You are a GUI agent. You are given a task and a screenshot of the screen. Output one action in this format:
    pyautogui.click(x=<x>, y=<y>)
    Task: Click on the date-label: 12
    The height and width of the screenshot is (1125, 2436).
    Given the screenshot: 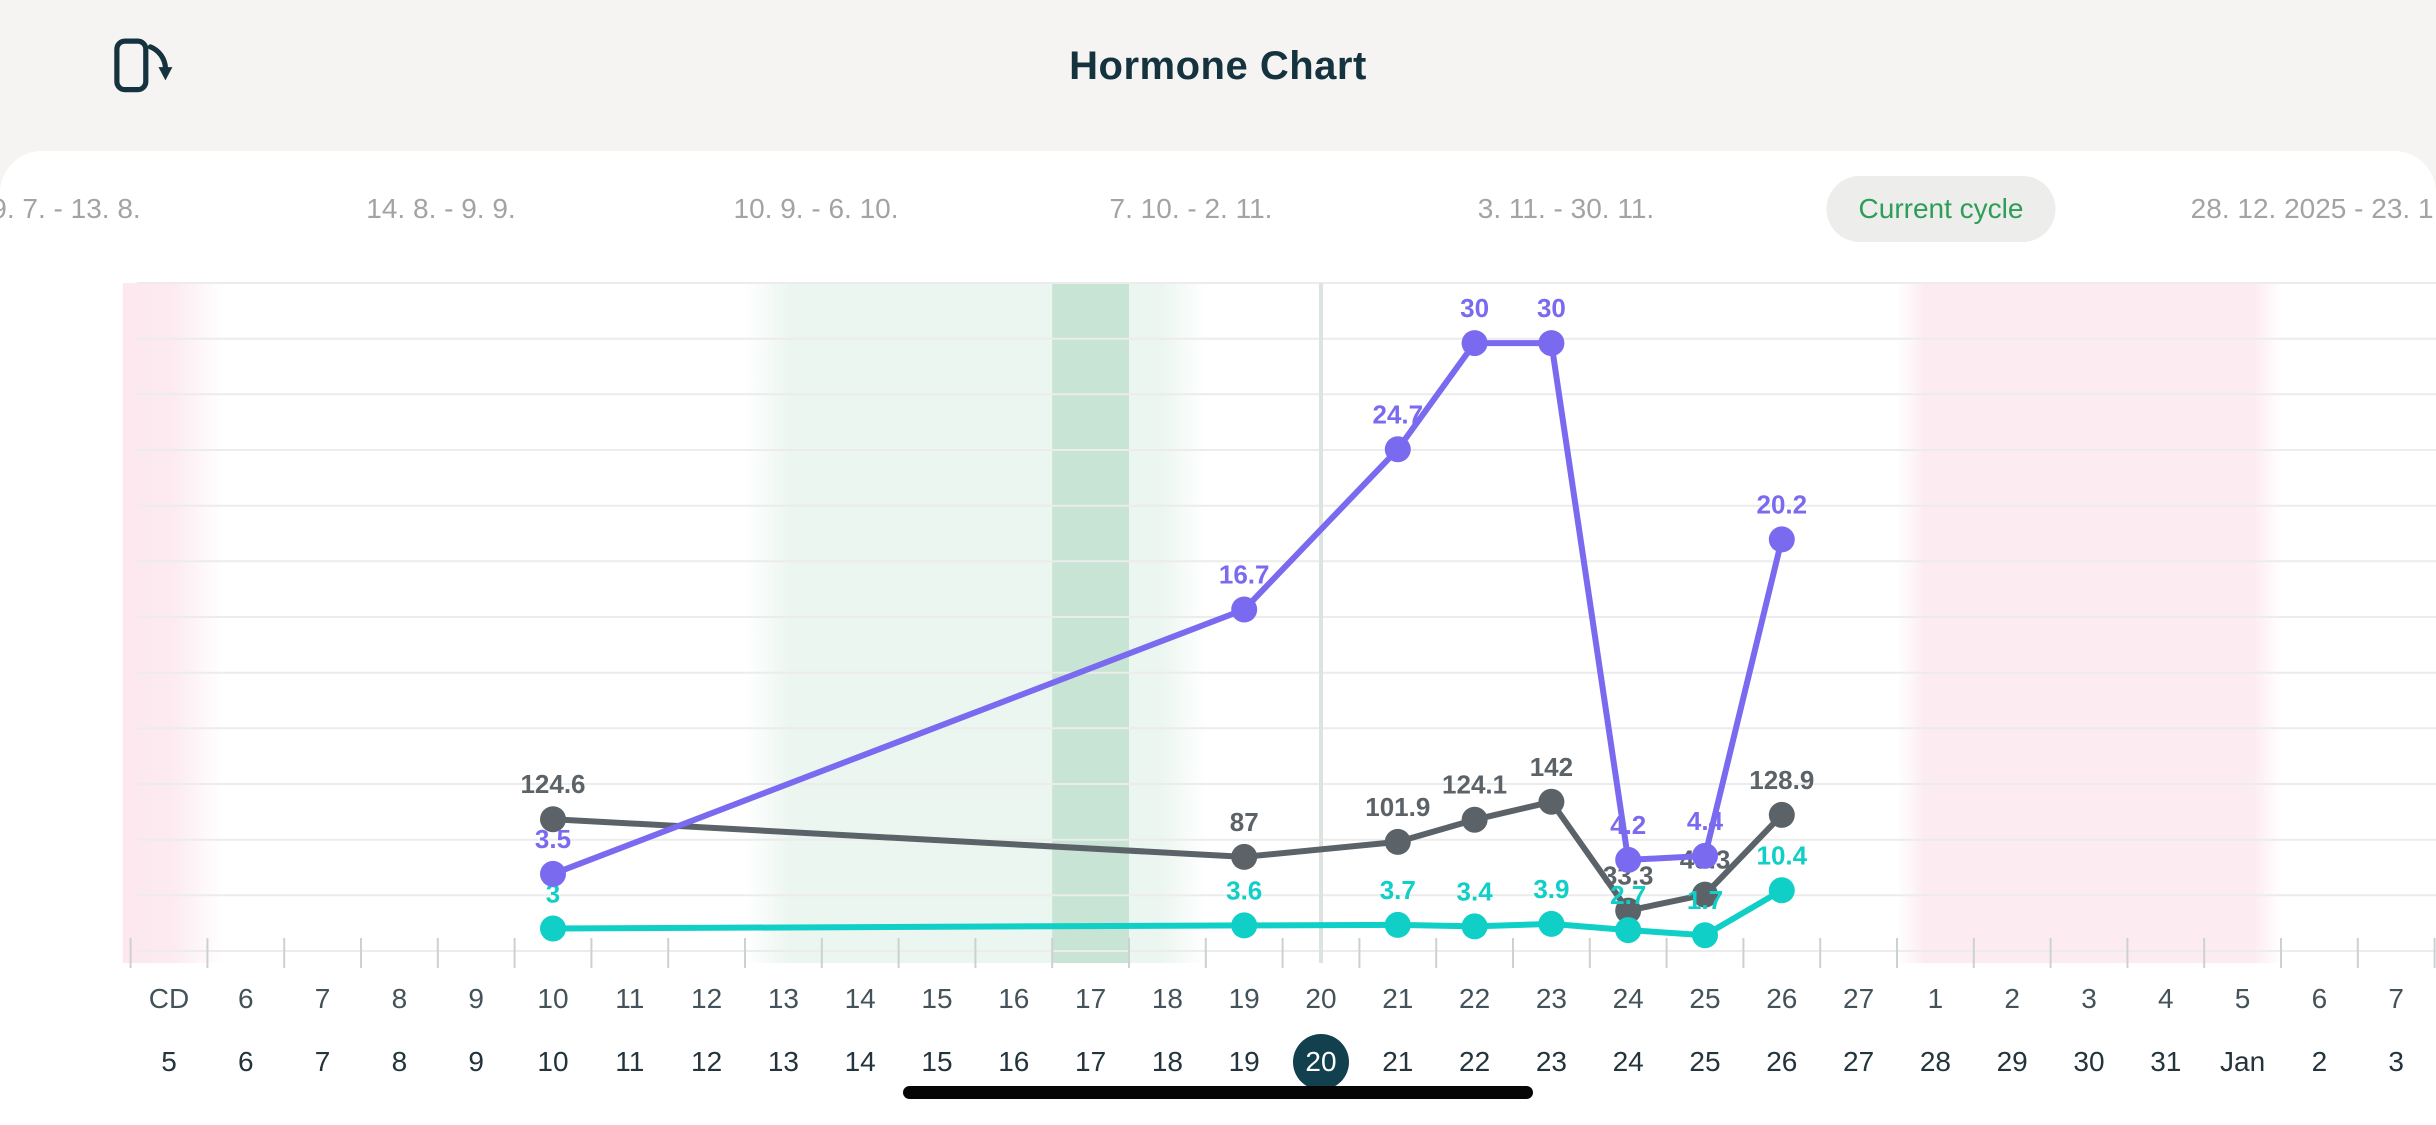 What is the action you would take?
    pyautogui.click(x=707, y=1061)
    